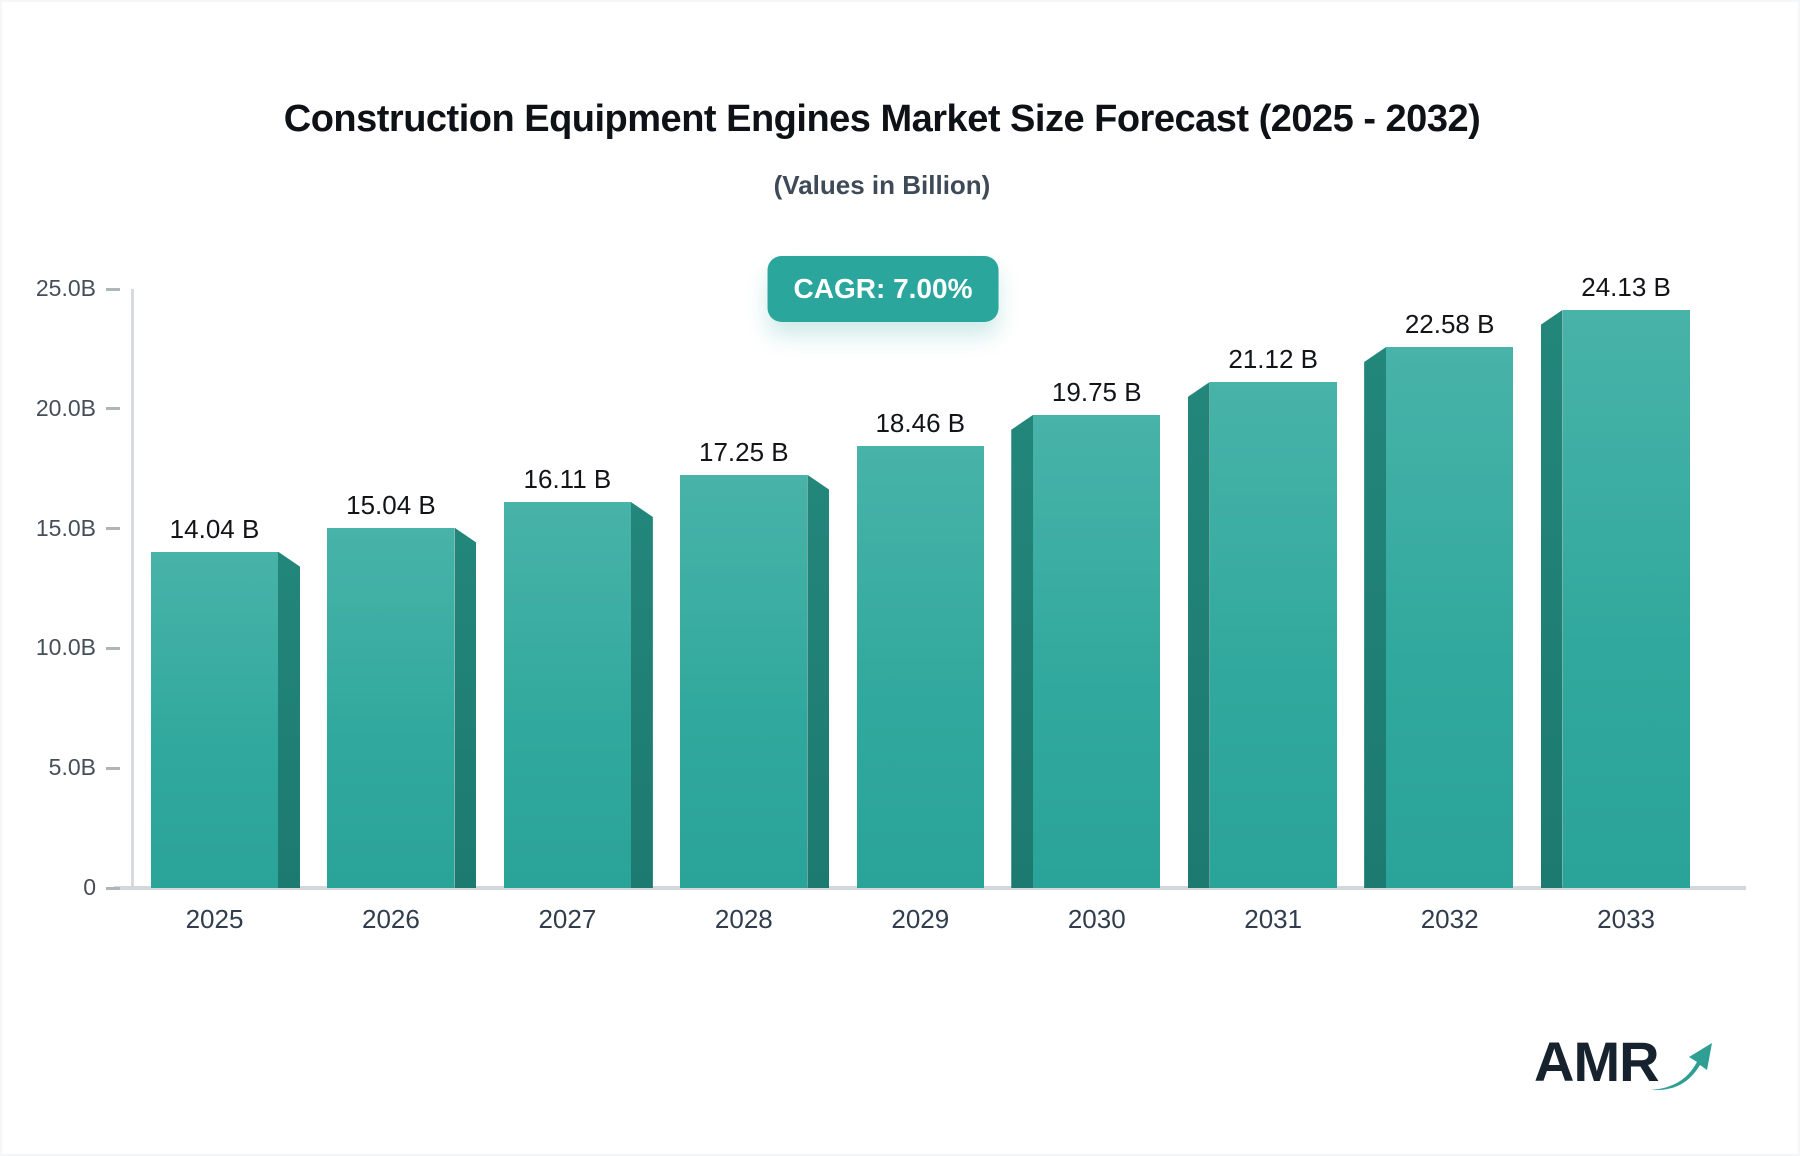 The image size is (1800, 1156). What do you see at coordinates (743, 919) in the screenshot?
I see `x-tick-label: 2028` at bounding box center [743, 919].